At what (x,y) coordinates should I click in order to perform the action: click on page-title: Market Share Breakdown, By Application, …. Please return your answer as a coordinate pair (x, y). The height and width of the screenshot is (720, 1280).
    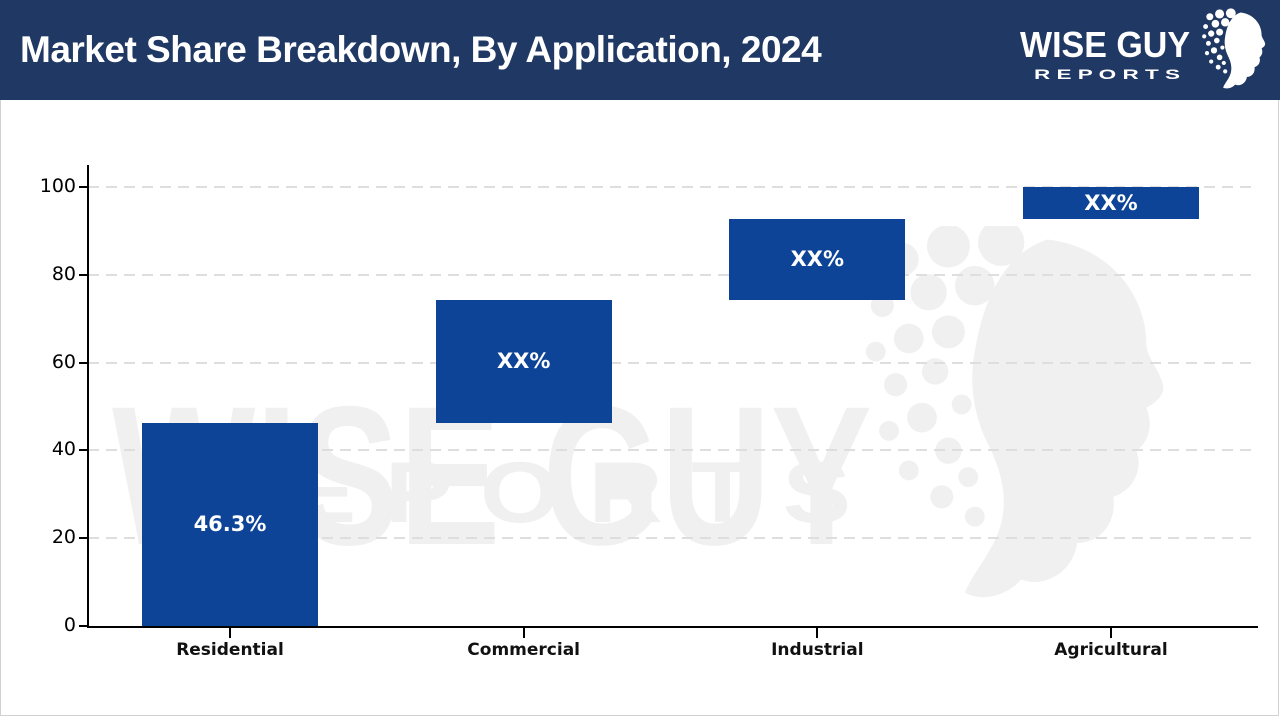
    Looking at the image, I should click on (421, 49).